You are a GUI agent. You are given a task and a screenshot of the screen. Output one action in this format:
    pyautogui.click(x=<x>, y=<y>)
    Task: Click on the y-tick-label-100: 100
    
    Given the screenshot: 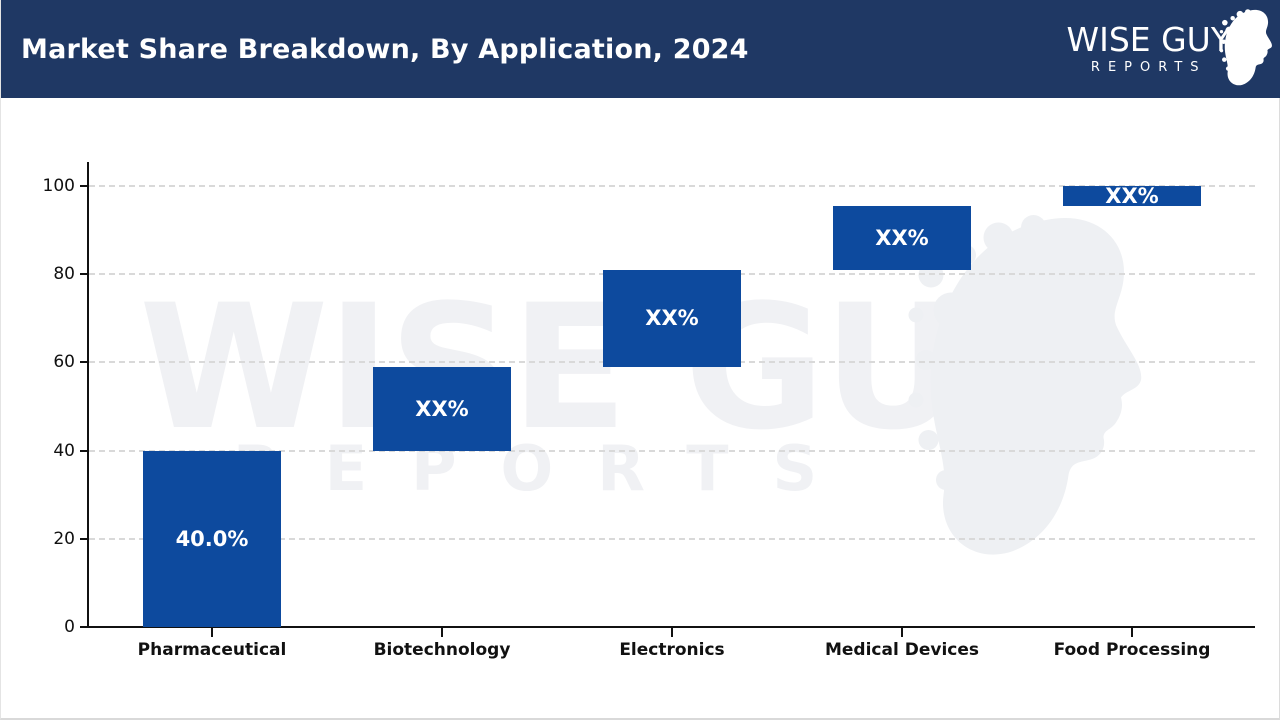 What is the action you would take?
    pyautogui.click(x=58, y=186)
    